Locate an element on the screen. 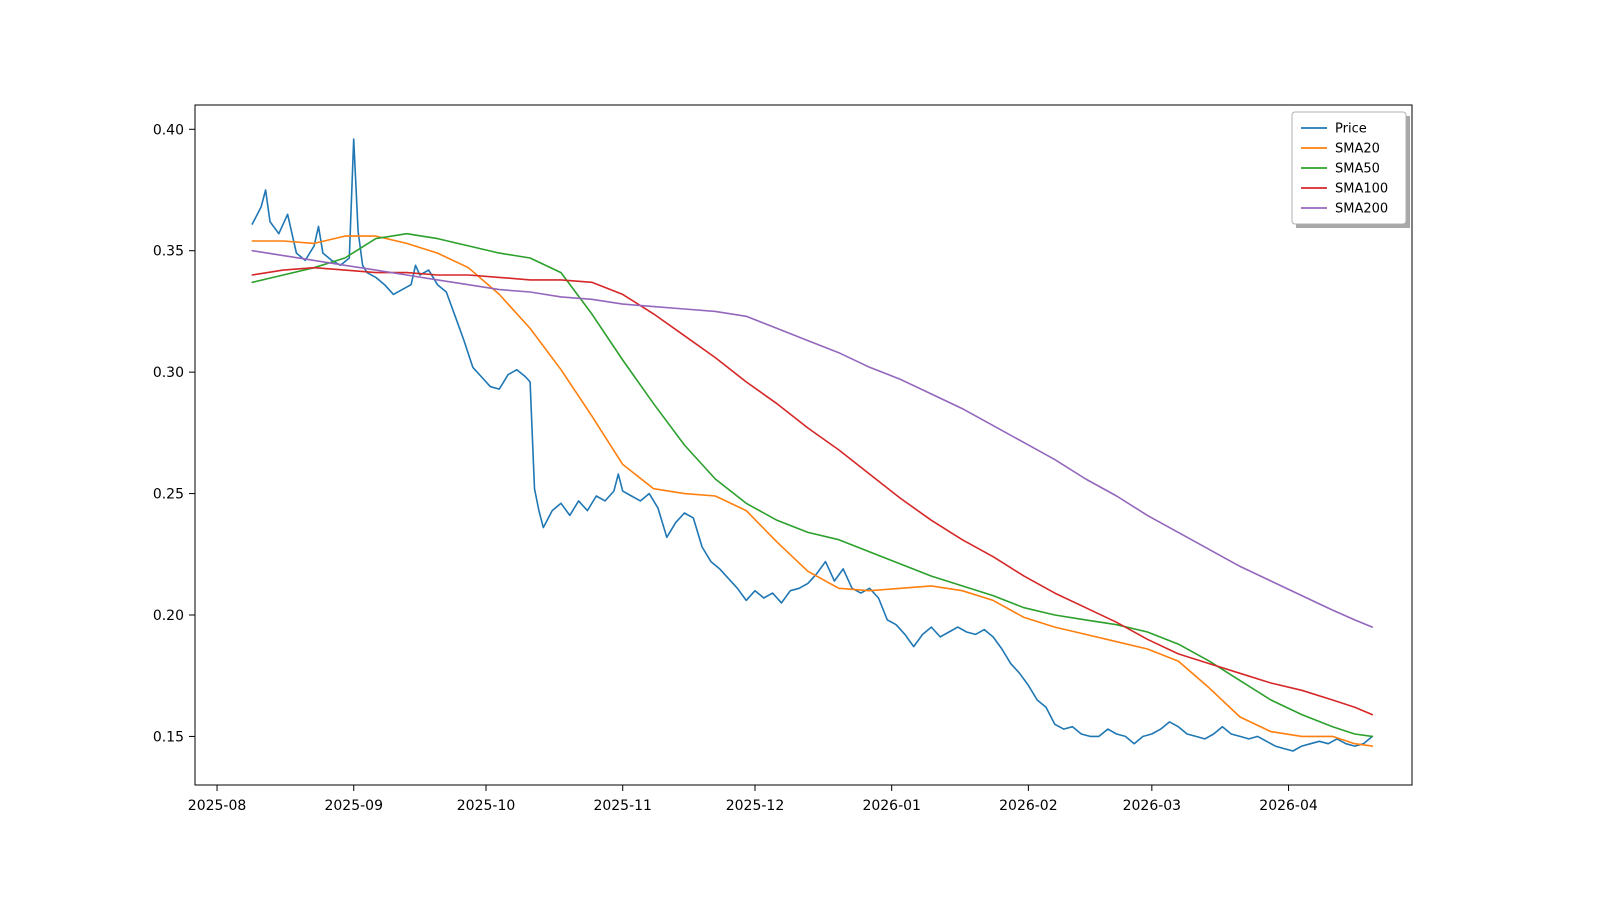  legend-label: SMA50 is located at coordinates (1357, 169).